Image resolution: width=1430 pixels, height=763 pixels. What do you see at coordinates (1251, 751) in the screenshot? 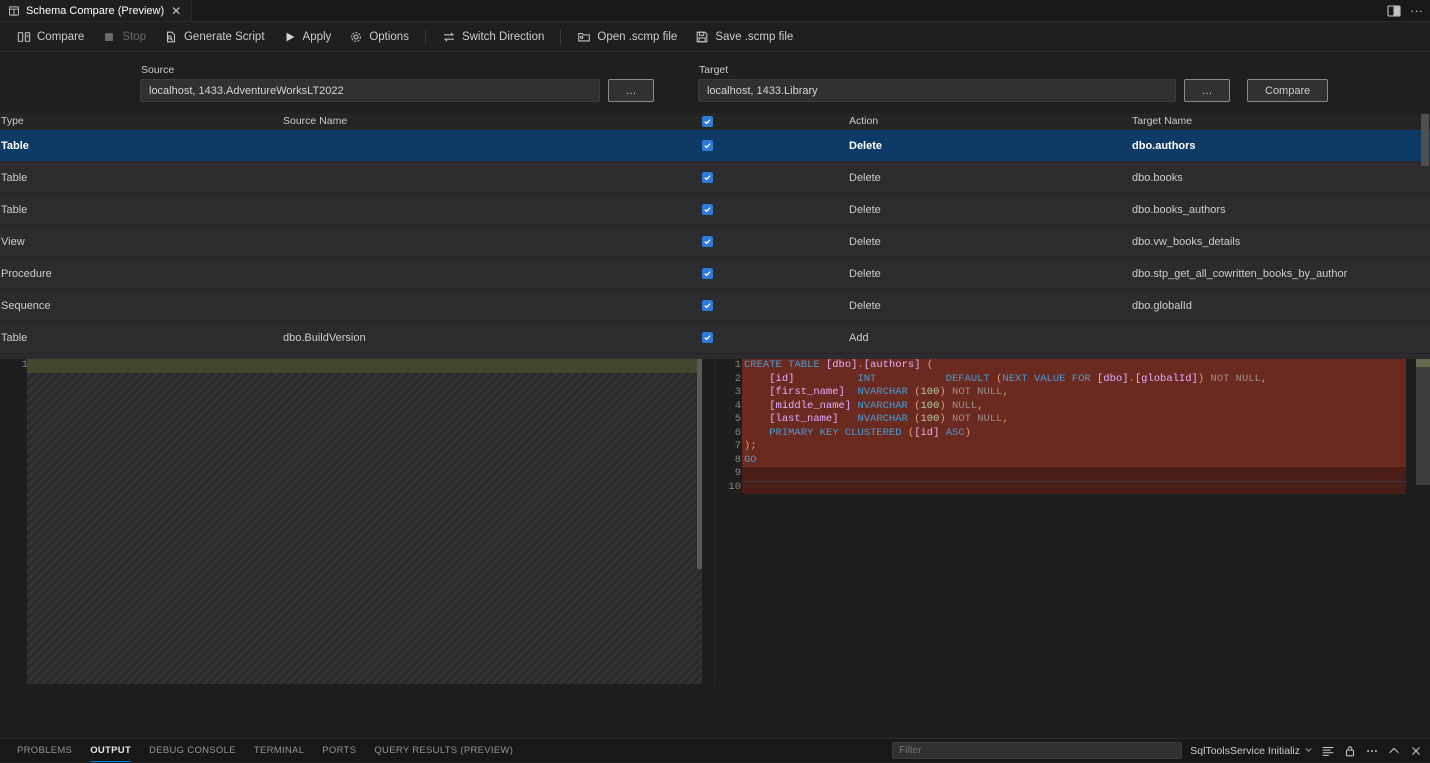
I see `output-channel-select: SqlToolsService Initializ` at bounding box center [1251, 751].